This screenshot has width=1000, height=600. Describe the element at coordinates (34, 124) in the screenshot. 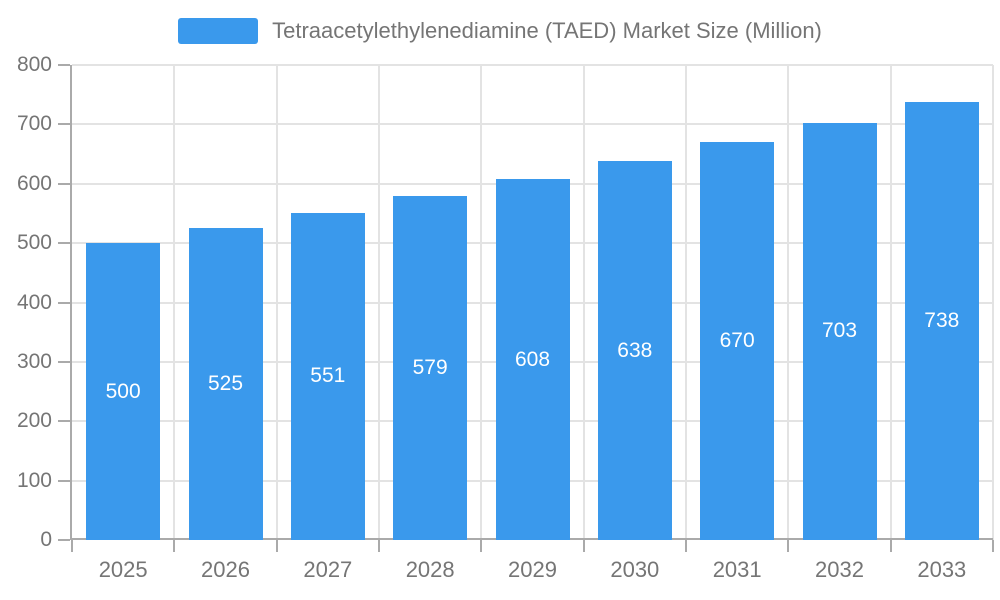

I see `y-axis-label: 700` at that location.